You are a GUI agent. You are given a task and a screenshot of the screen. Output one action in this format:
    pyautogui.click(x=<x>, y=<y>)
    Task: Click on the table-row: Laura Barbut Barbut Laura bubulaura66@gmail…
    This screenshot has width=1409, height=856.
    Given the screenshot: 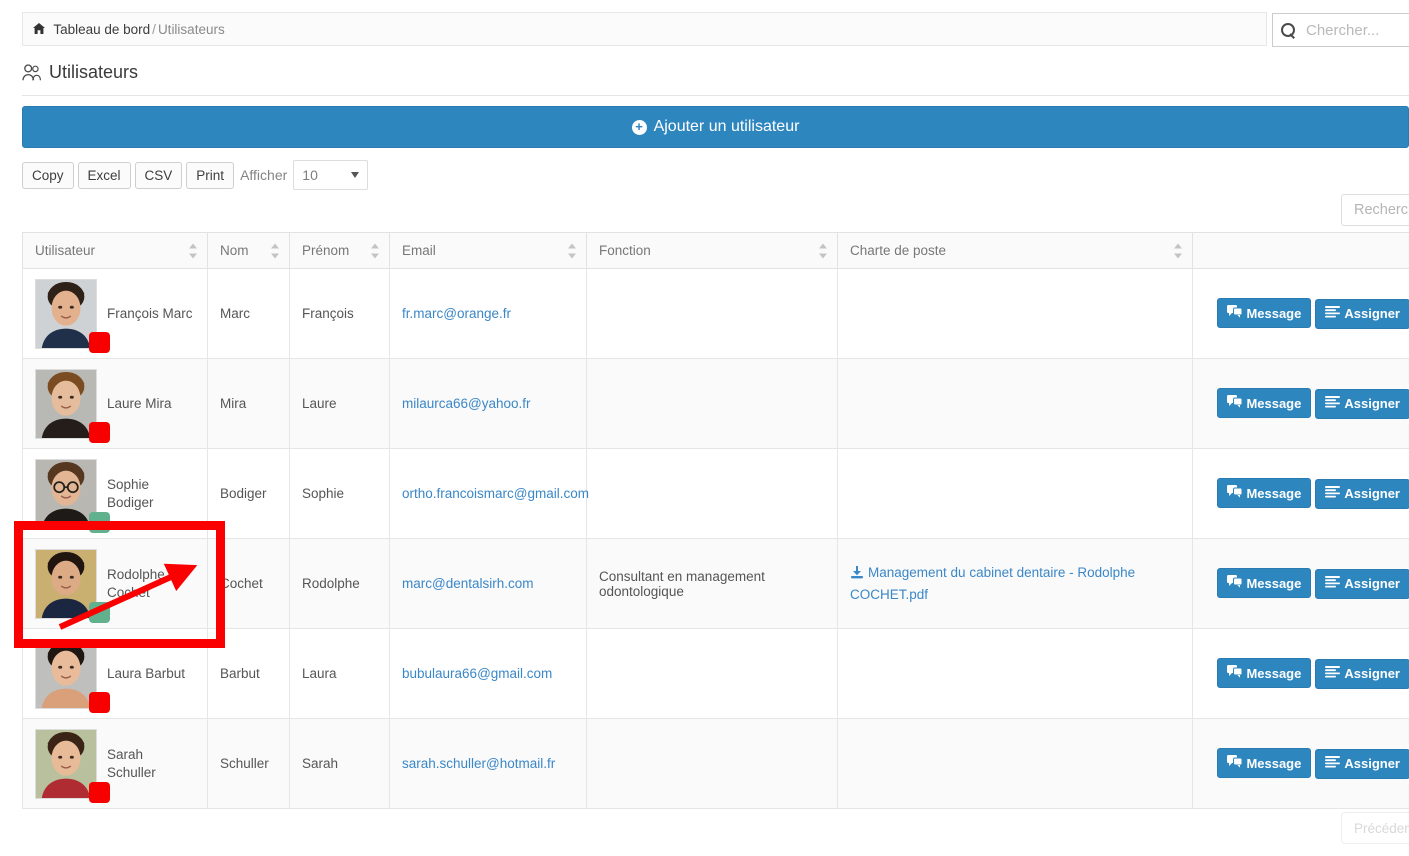 What is the action you would take?
    pyautogui.click(x=715, y=673)
    